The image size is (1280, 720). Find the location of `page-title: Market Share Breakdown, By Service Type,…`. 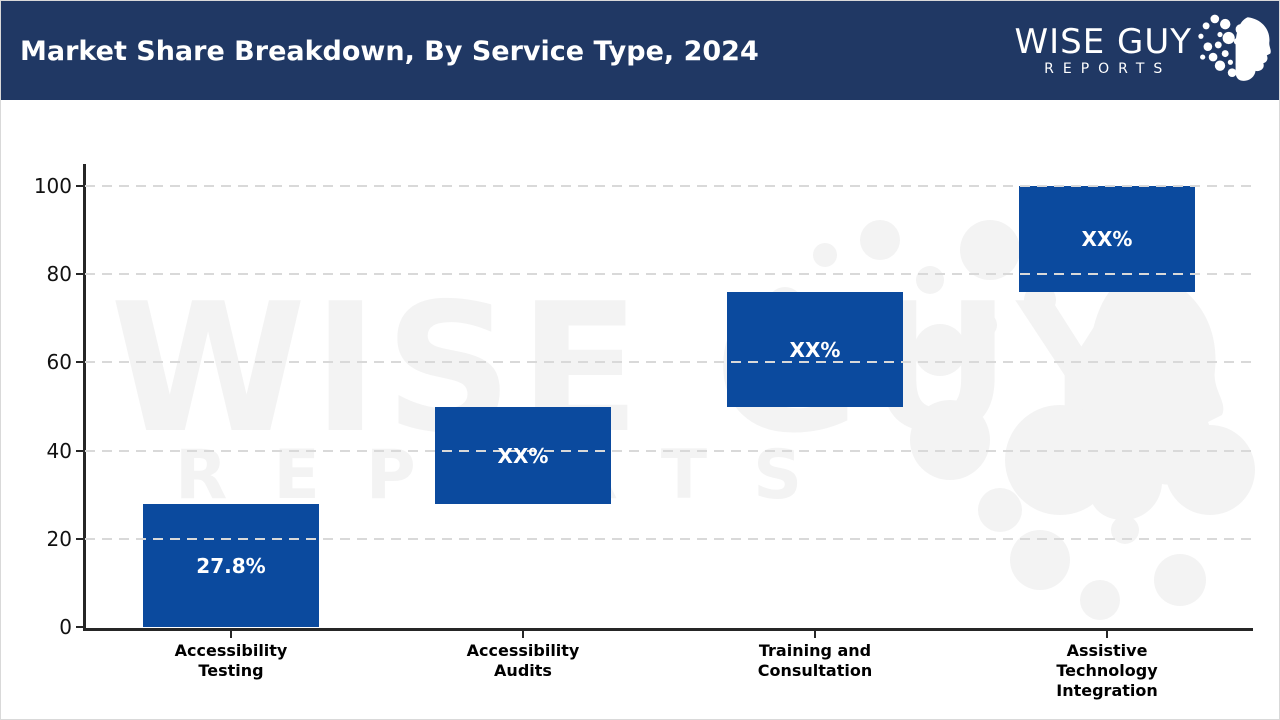

page-title: Market Share Breakdown, By Service Type,… is located at coordinates (389, 51).